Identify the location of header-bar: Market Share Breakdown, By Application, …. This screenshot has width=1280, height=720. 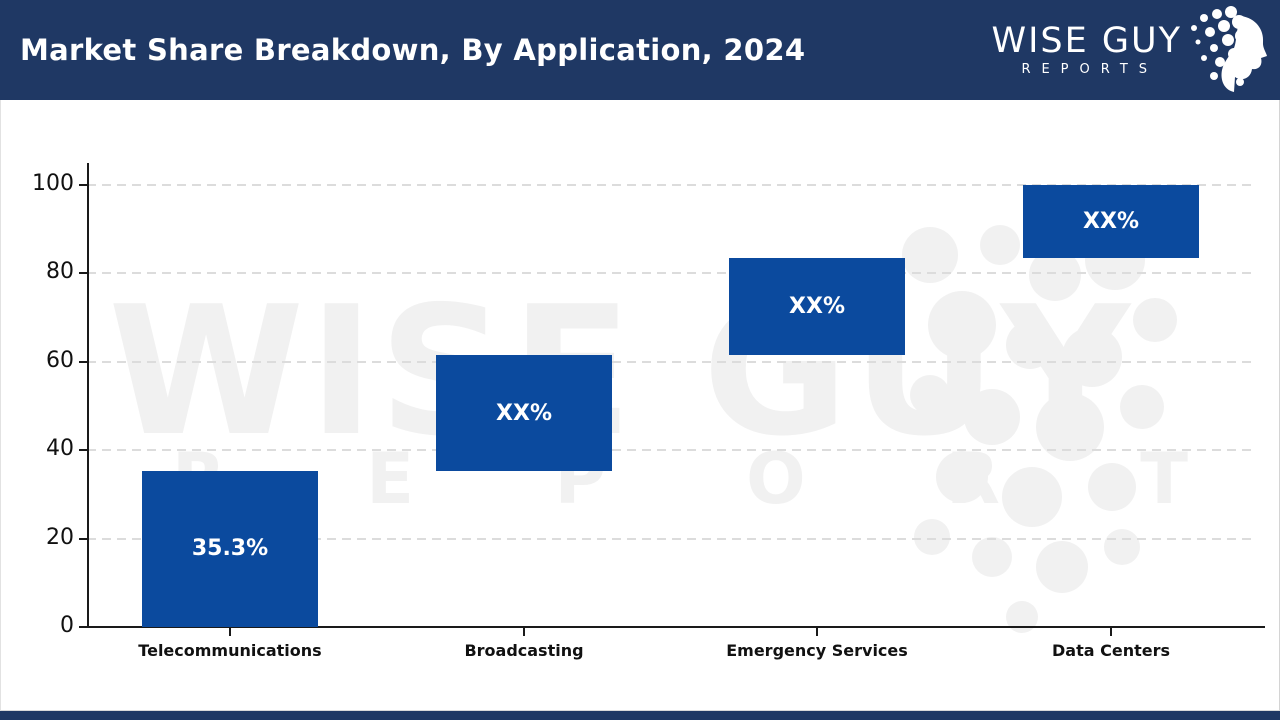
(640, 50).